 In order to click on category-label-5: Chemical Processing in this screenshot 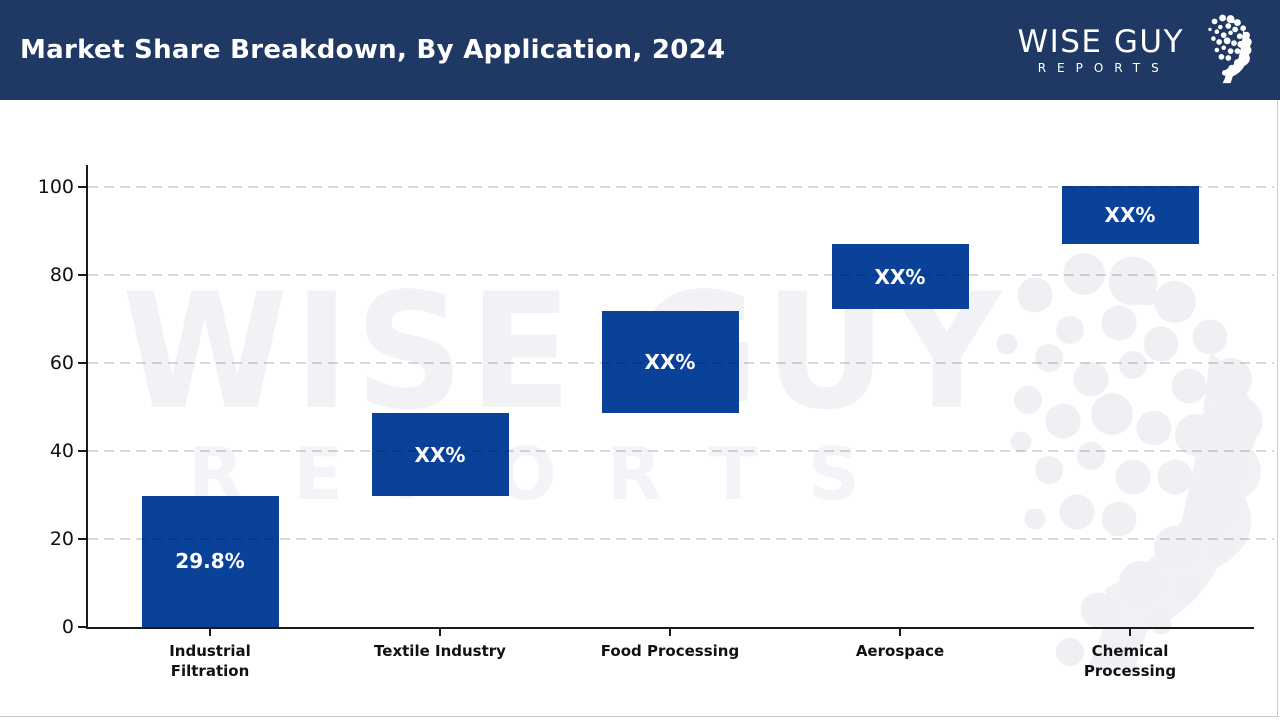, I will do `click(1130, 661)`.